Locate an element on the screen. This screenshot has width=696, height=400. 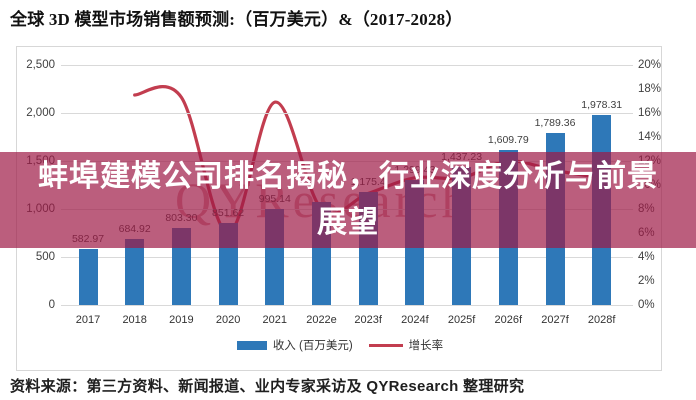
right-axis-tick: 0% is located at coordinates (646, 305).